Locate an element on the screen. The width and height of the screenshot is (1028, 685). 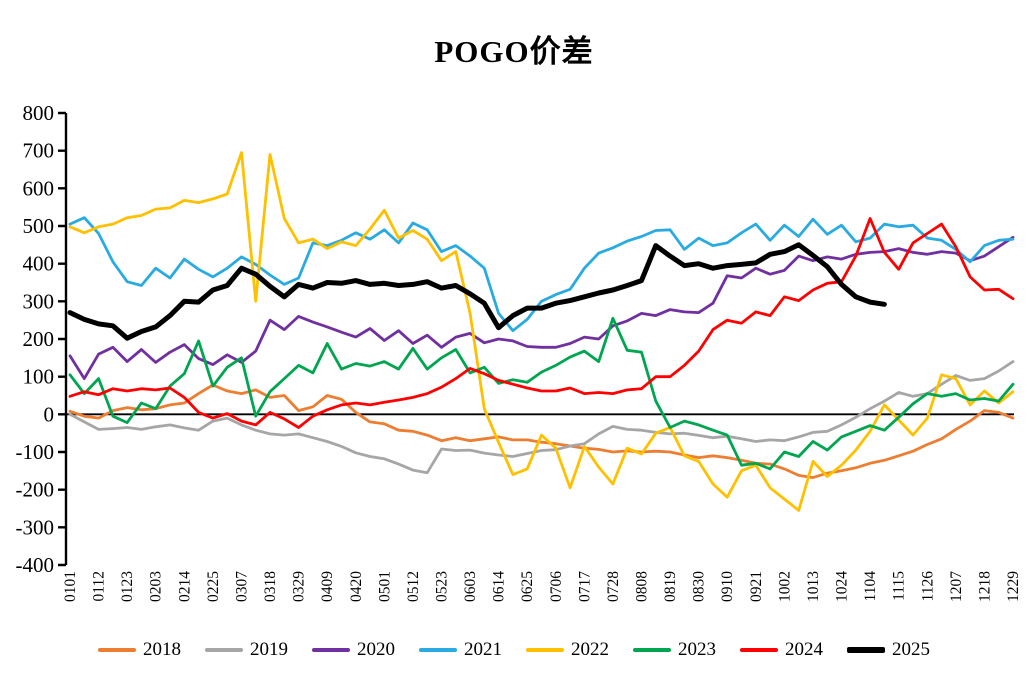
x-tick-label: 0409 is located at coordinates (327, 586).